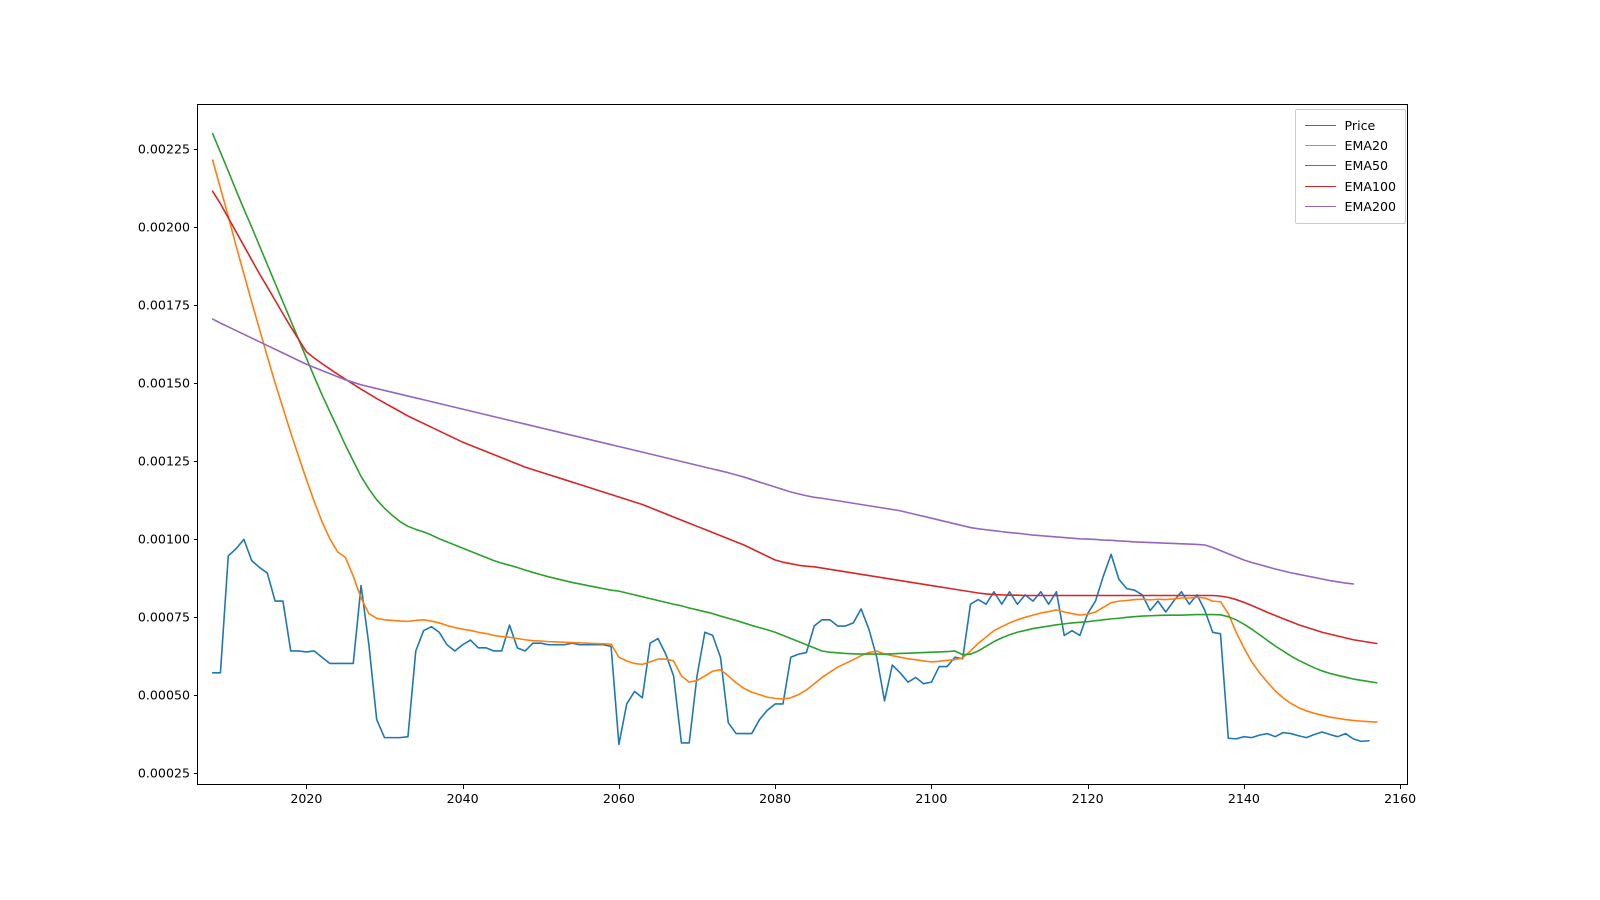 The height and width of the screenshot is (900, 1600). What do you see at coordinates (197, 444) in the screenshot?
I see `axis-spine-left` at bounding box center [197, 444].